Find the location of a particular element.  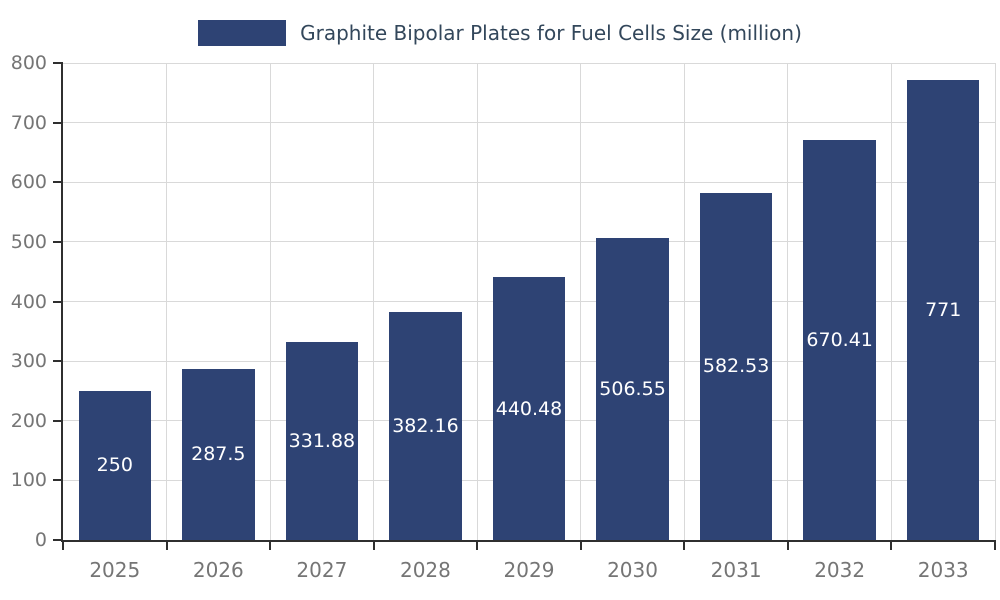

x-tick-label: 2028 is located at coordinates (425, 570).